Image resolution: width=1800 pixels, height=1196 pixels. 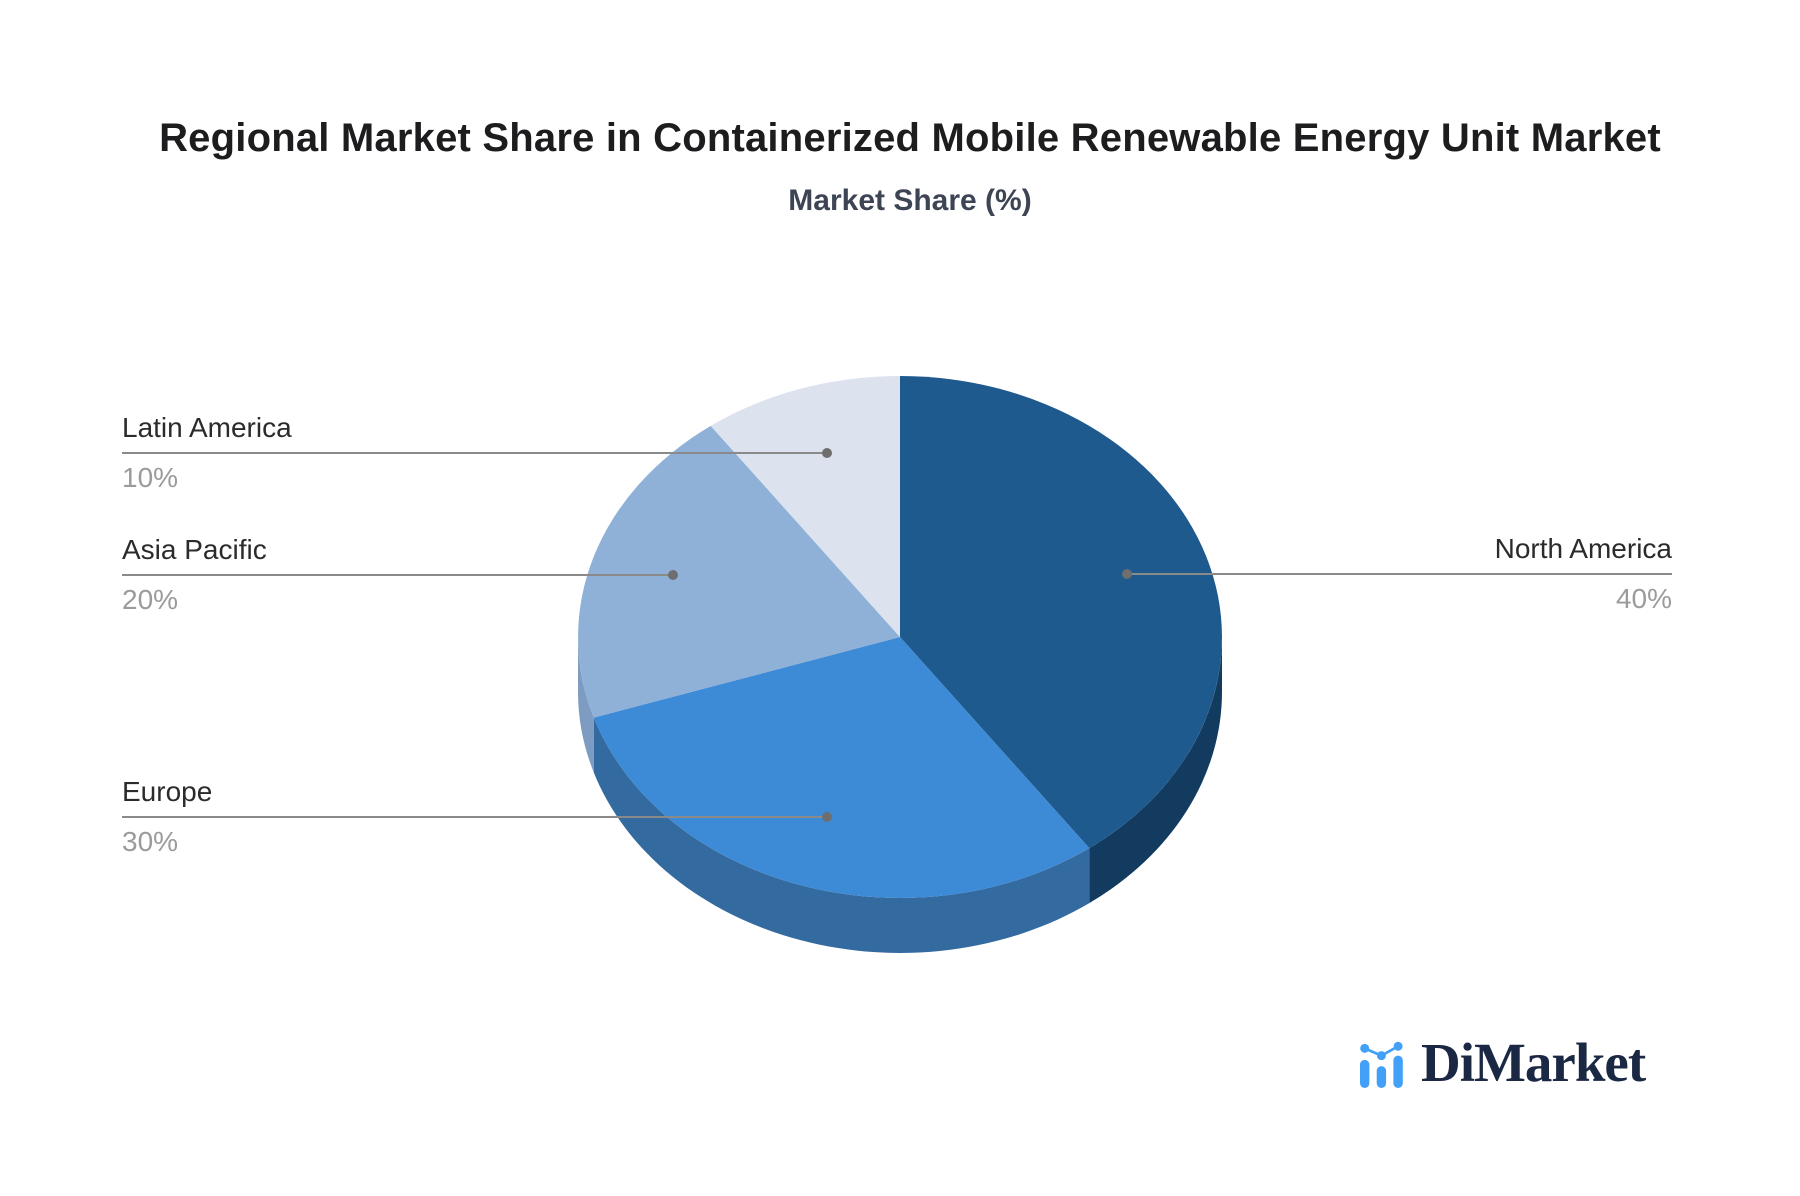 I want to click on callout-value-asia-pacific: 20%, so click(x=150, y=599).